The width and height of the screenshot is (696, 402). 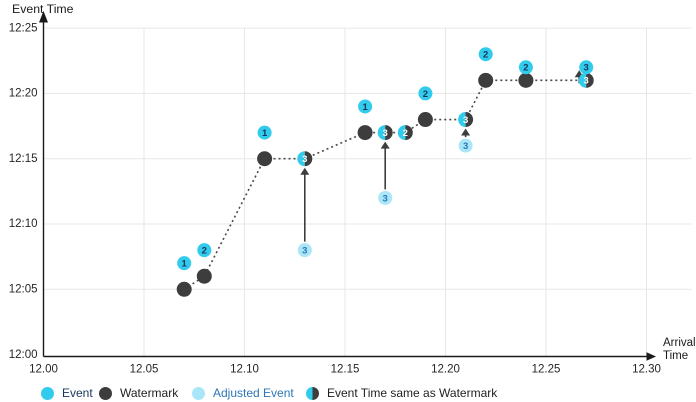 I want to click on x-axis-title-line1: Arrival, so click(x=679, y=343).